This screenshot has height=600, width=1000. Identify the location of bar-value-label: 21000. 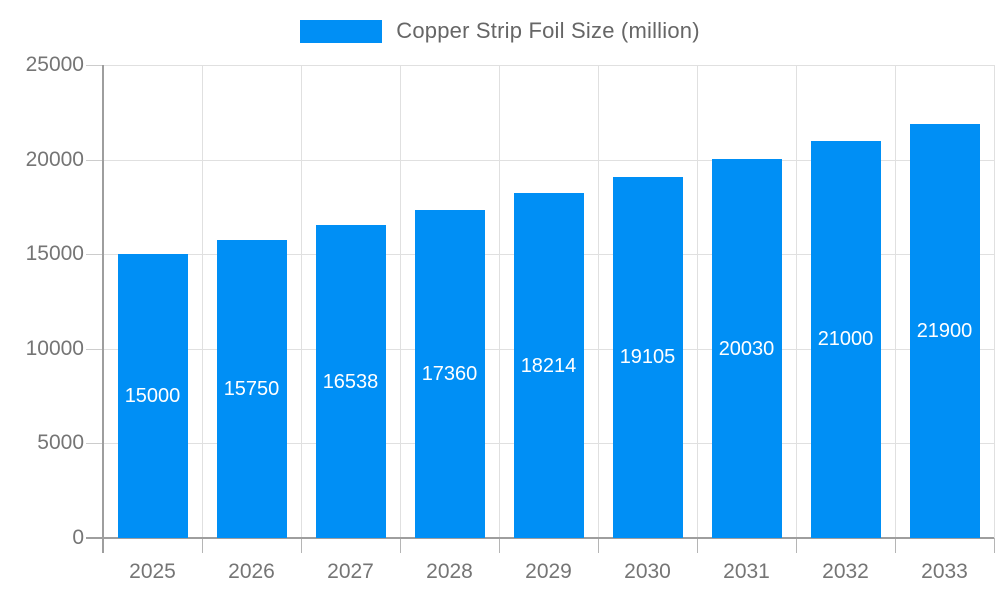
(845, 339).